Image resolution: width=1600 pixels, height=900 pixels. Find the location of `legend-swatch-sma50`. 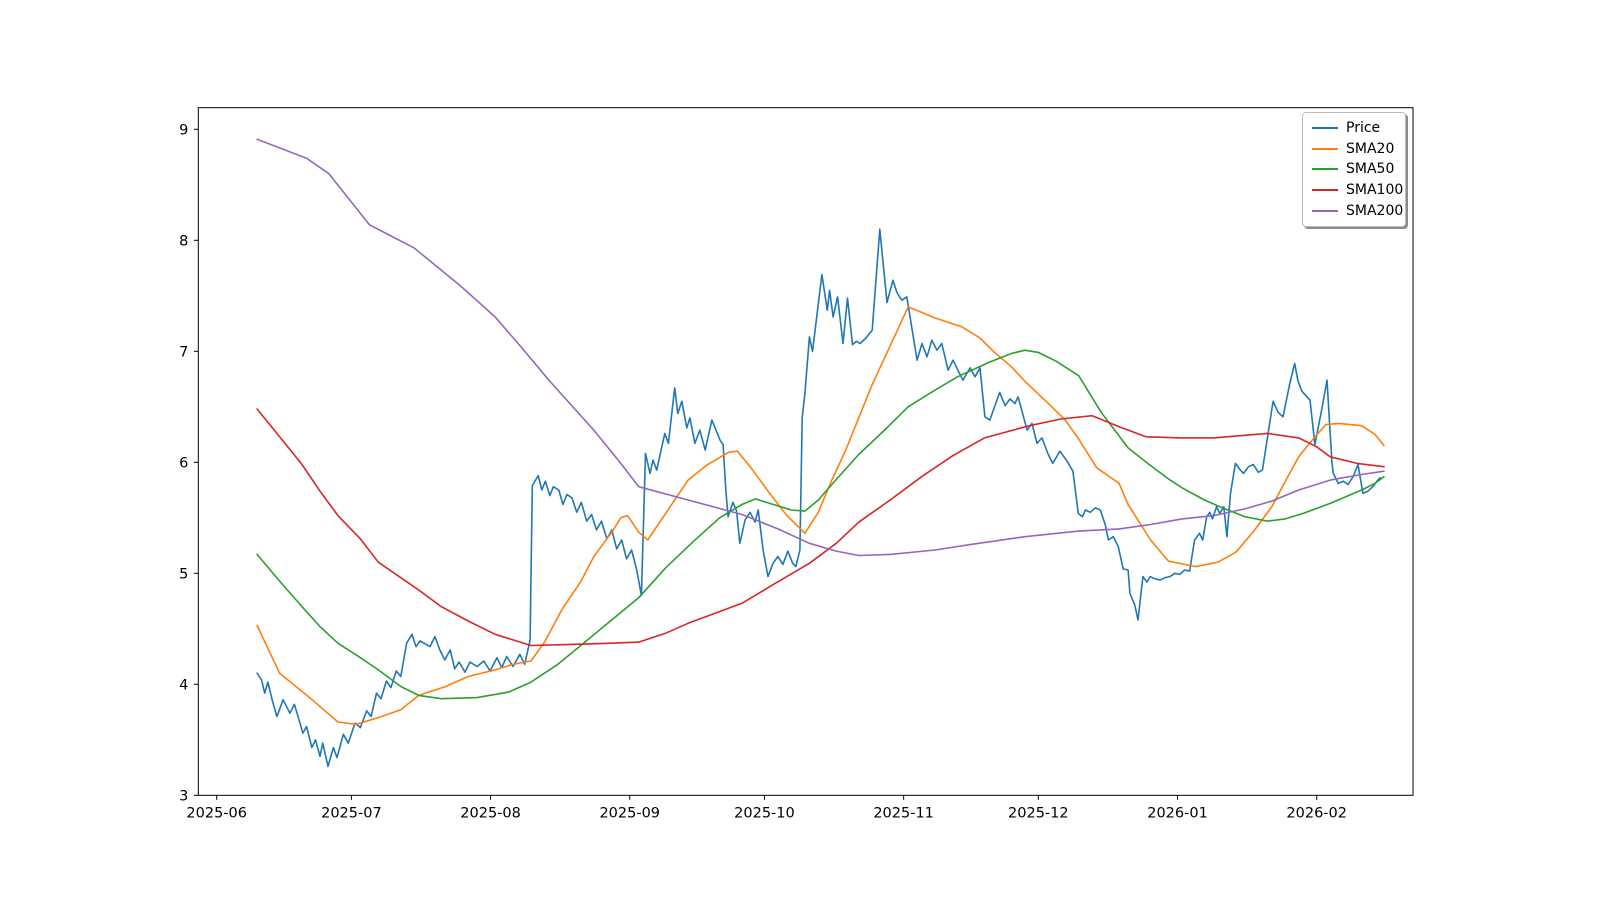

legend-swatch-sma50 is located at coordinates (1325, 169).